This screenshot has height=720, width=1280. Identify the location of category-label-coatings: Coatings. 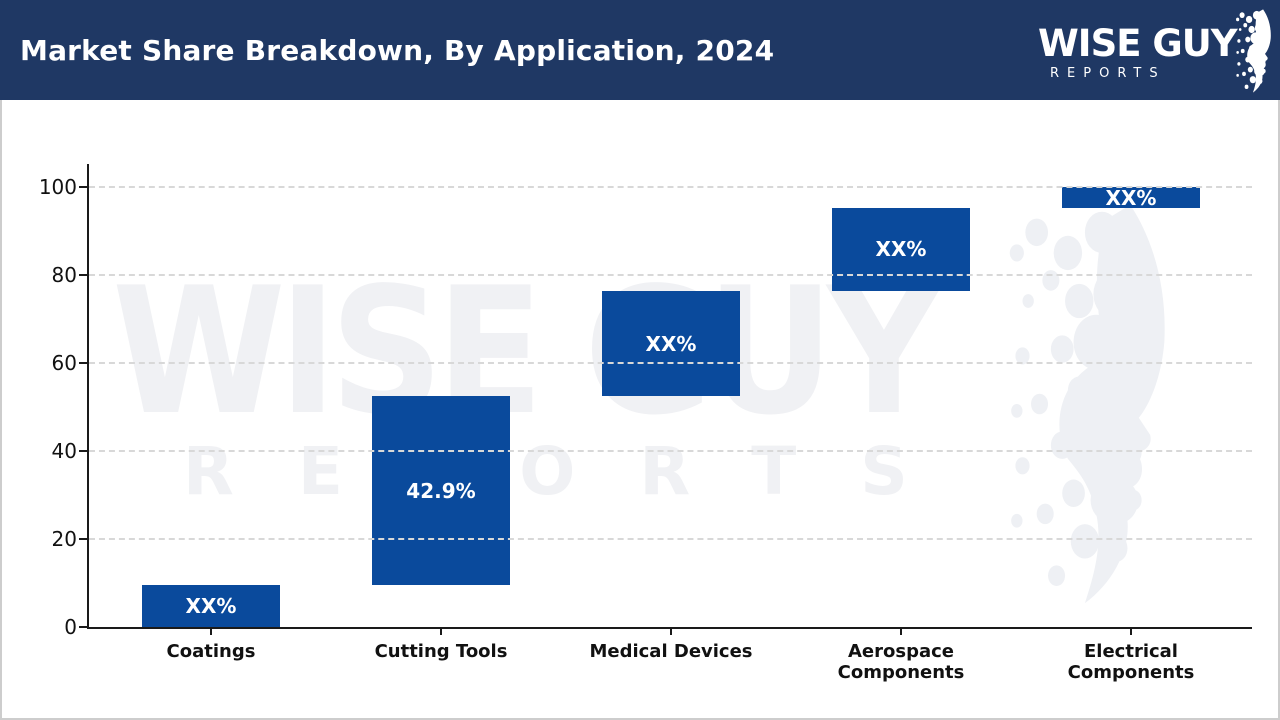
(211, 651).